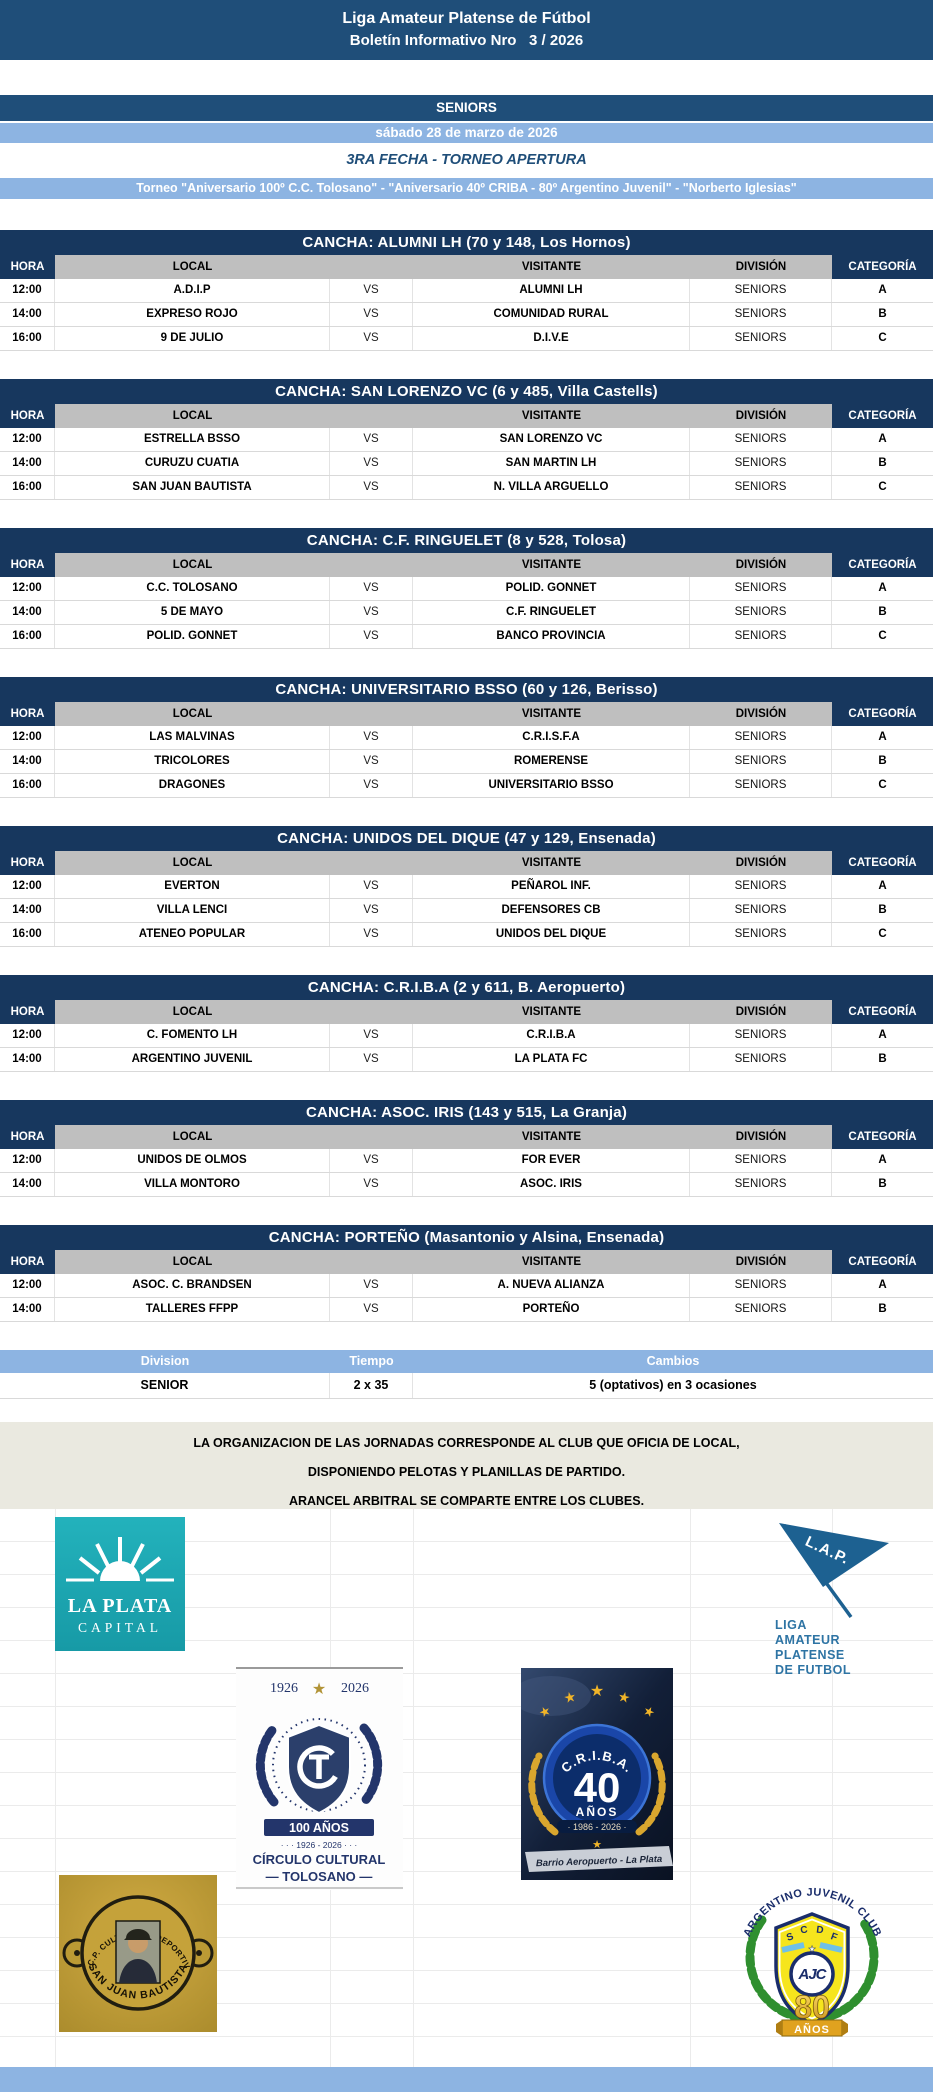 The width and height of the screenshot is (933, 2092). I want to click on home-team: 9 DE JULIO, so click(192, 338).